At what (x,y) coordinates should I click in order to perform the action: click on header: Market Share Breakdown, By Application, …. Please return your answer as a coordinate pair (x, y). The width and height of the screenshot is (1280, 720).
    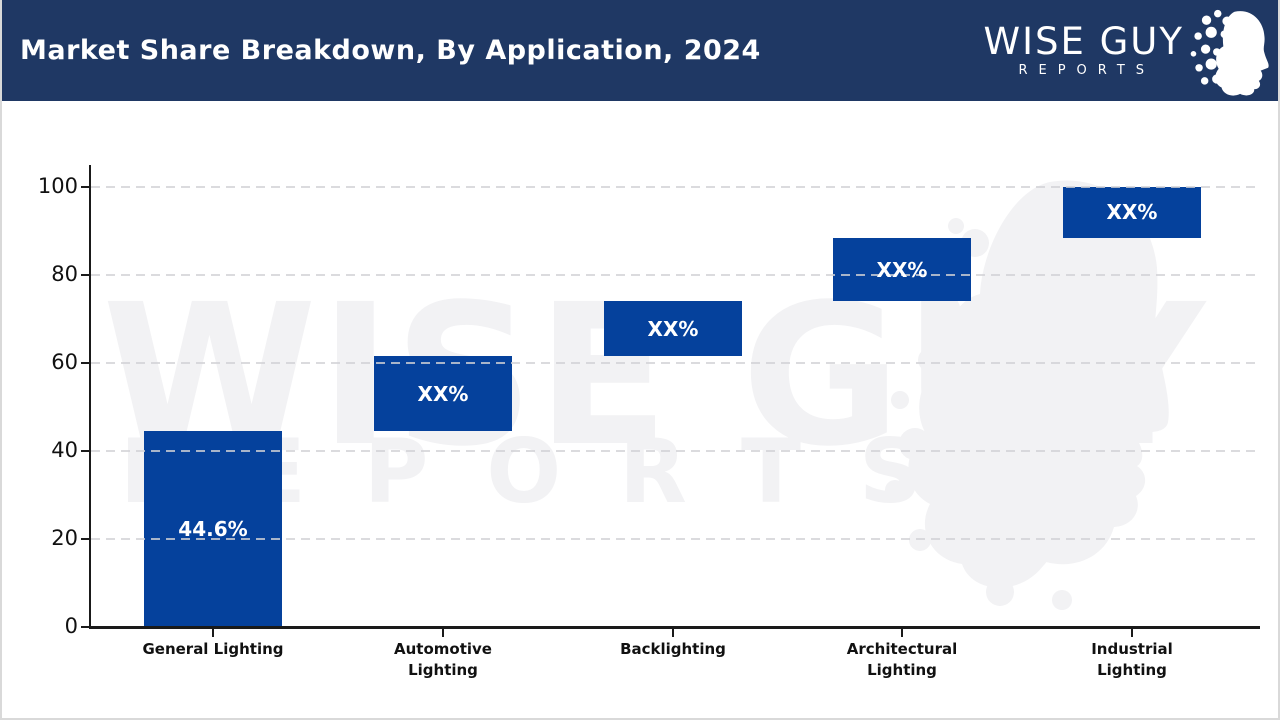
    Looking at the image, I should click on (640, 50).